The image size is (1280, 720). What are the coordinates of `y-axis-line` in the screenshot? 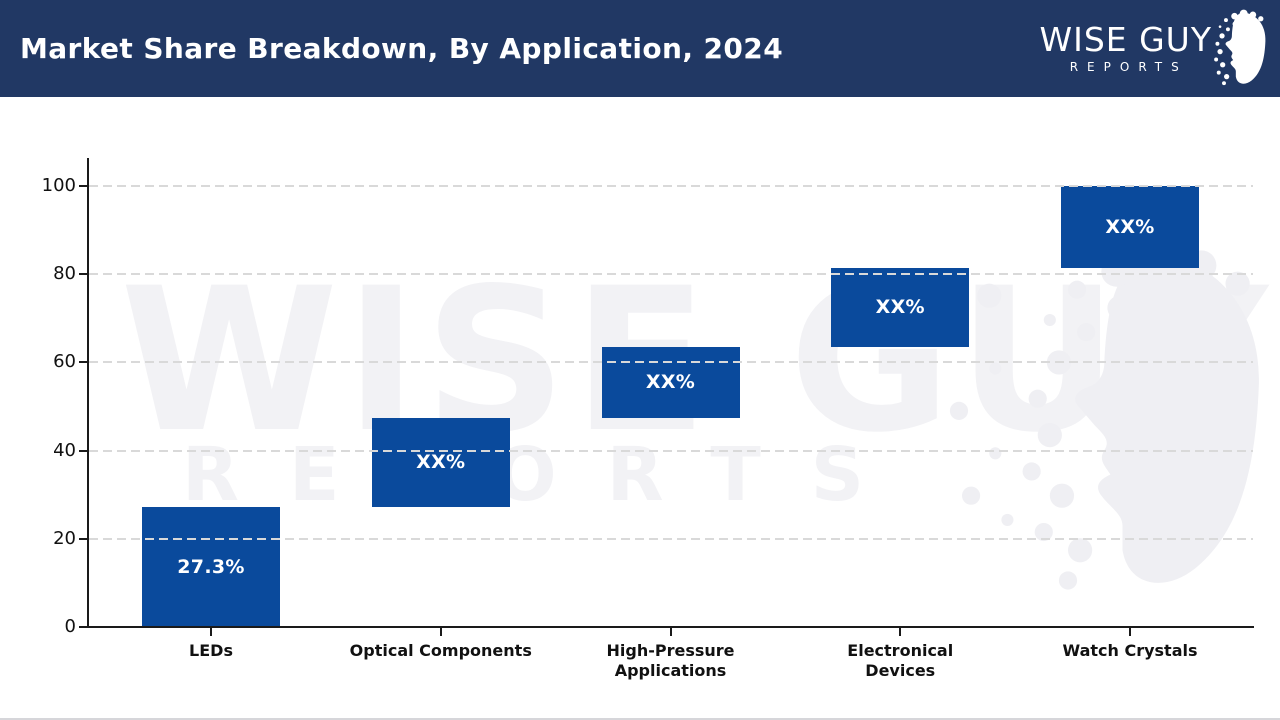 It's located at (88, 393).